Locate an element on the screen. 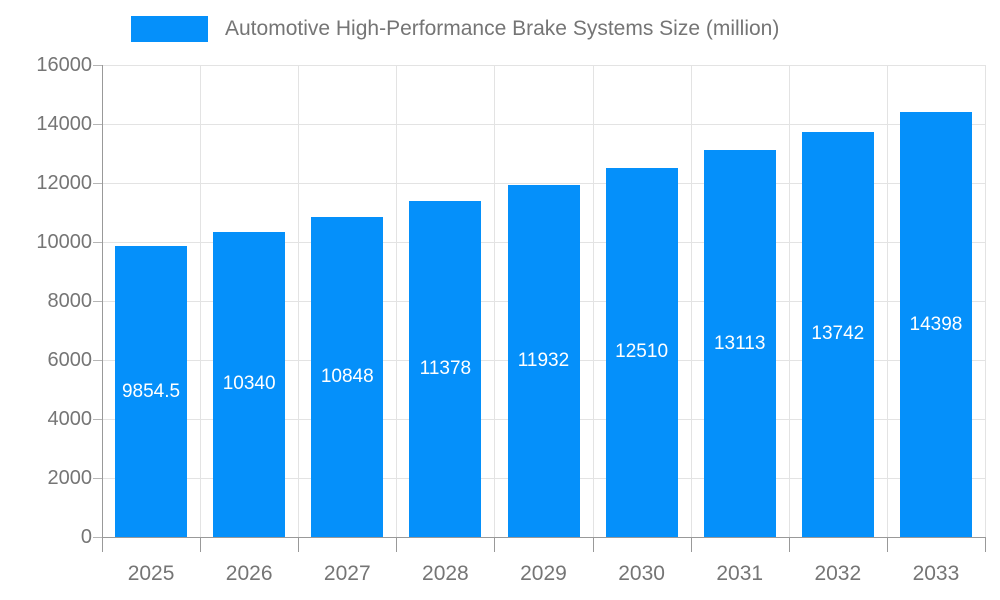  bar-value-label: 10848 is located at coordinates (347, 376).